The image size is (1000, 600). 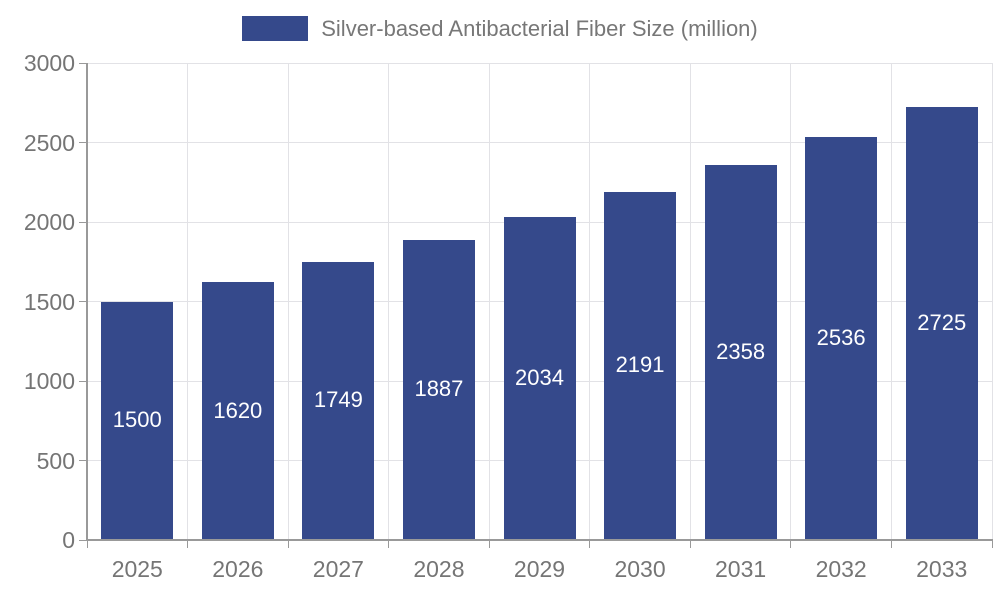 I want to click on bar-value-label: 2358, so click(x=741, y=352).